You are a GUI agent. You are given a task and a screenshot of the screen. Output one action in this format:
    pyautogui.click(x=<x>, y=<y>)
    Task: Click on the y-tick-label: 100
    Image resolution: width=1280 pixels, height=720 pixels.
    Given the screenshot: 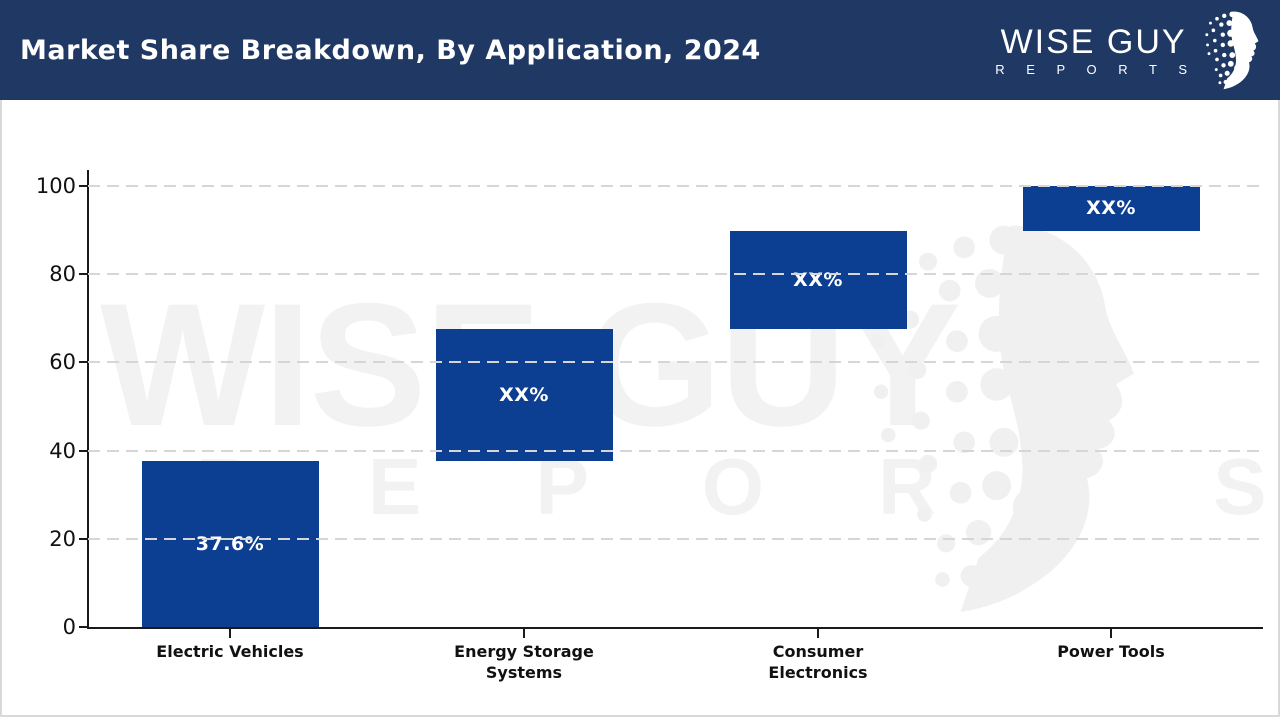 What is the action you would take?
    pyautogui.click(x=55, y=186)
    